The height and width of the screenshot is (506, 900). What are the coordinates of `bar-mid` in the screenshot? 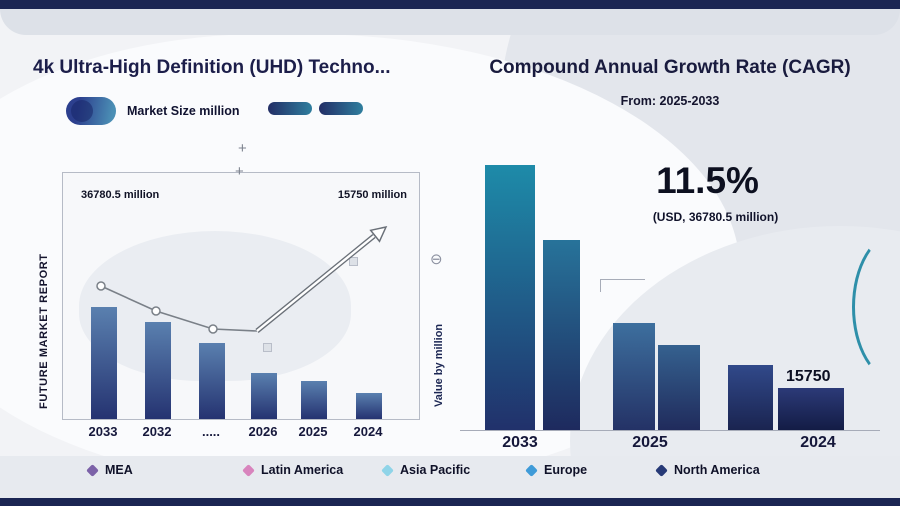 It's located at (212, 381).